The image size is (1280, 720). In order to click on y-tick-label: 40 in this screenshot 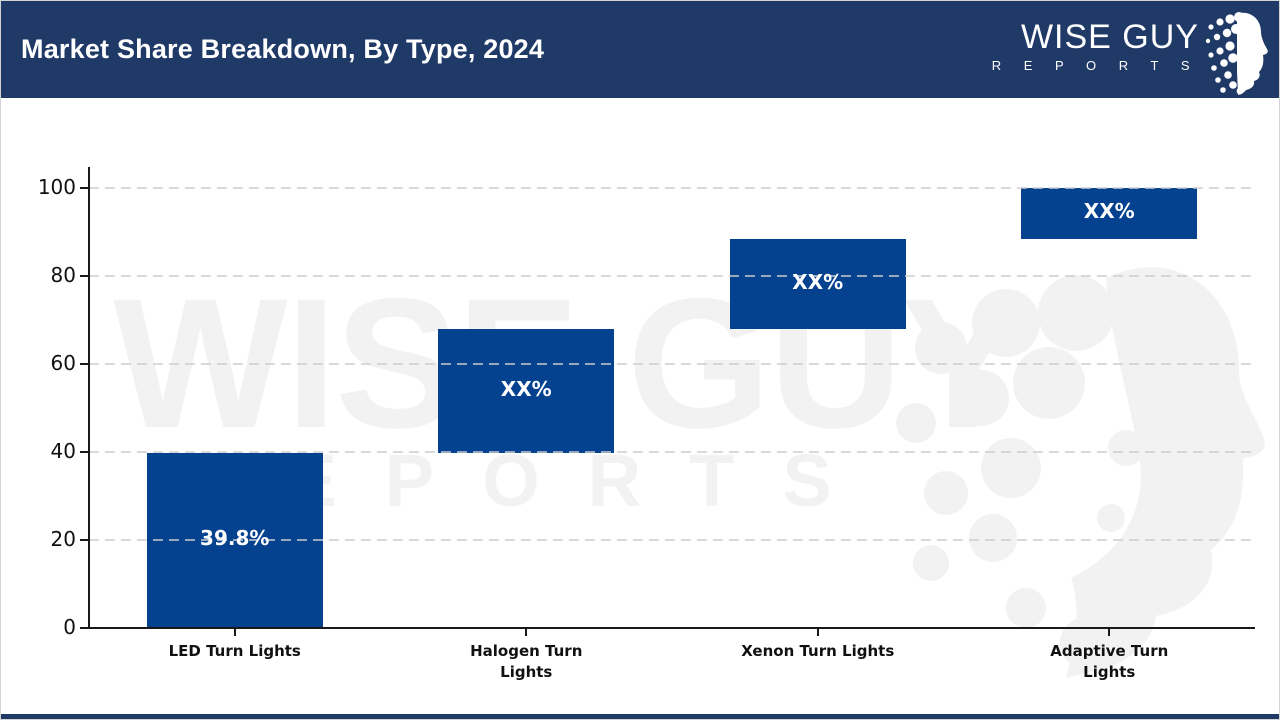, I will do `click(63, 450)`.